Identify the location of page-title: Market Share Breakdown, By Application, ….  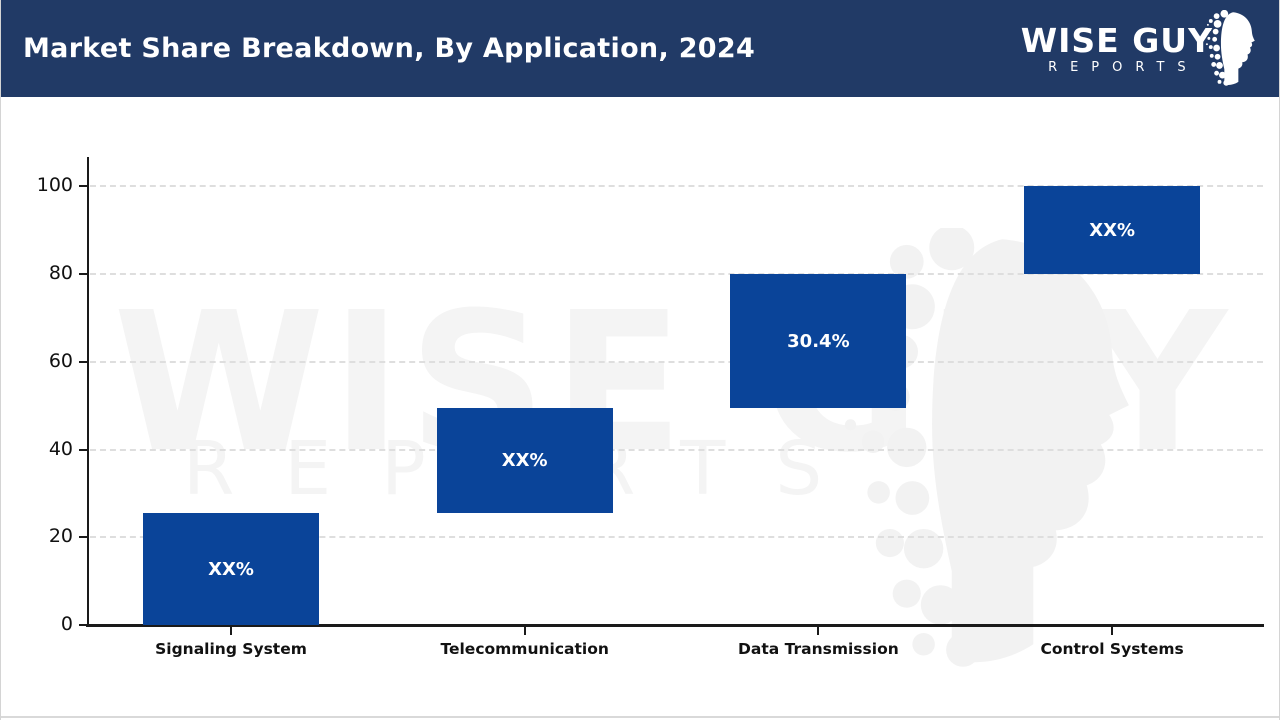
(389, 48).